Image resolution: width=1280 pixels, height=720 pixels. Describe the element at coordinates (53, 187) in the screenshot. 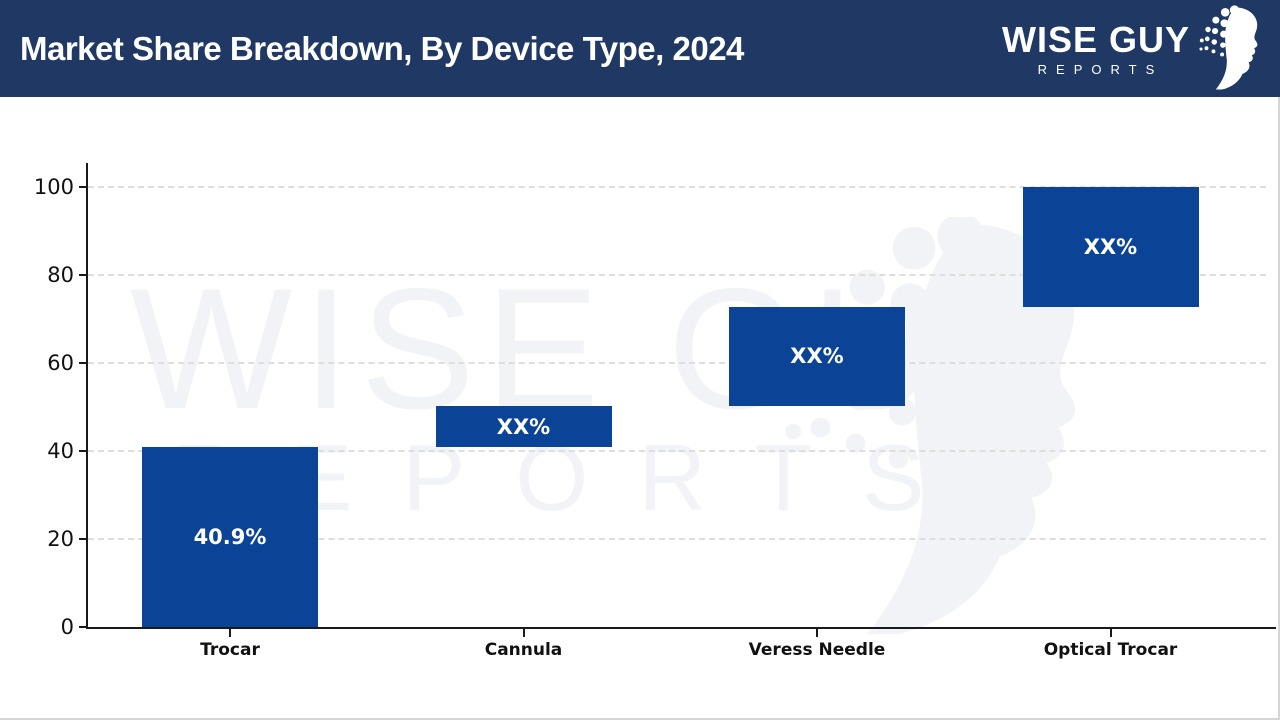

I see `y-tick-label: 100` at that location.